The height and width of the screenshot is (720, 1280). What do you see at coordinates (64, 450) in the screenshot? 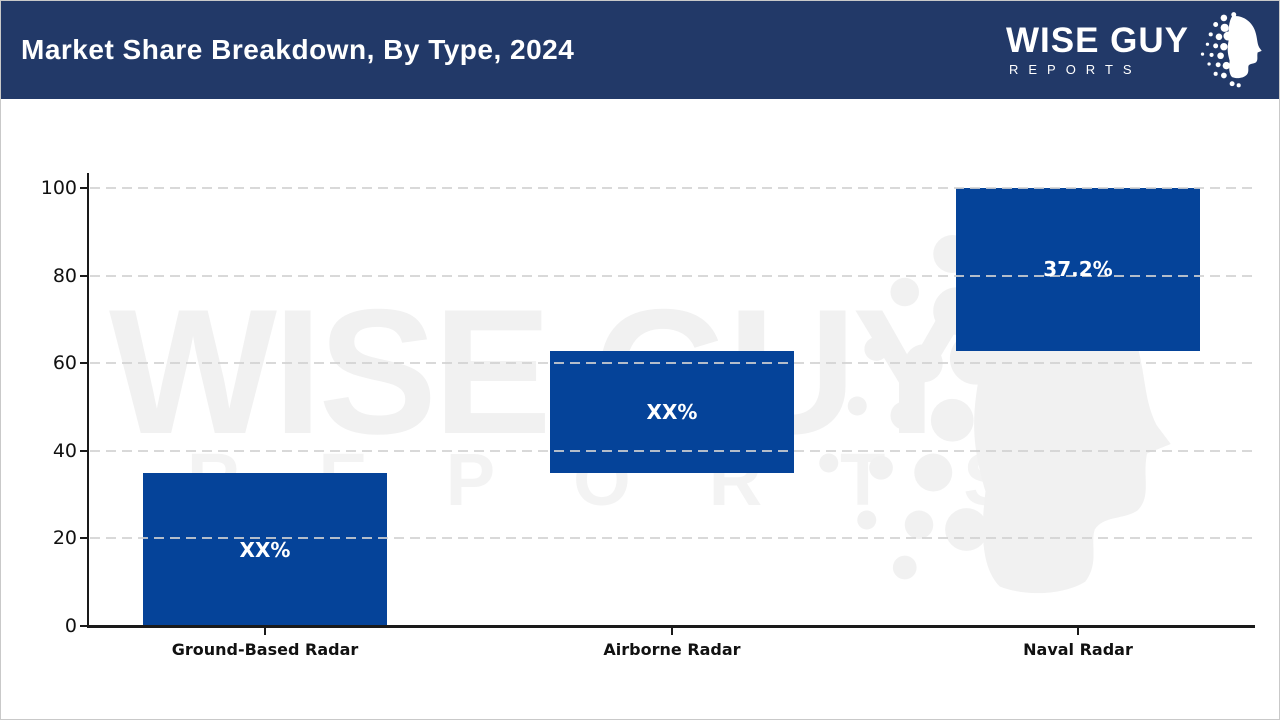
I see `y-tick-label-40: 40` at bounding box center [64, 450].